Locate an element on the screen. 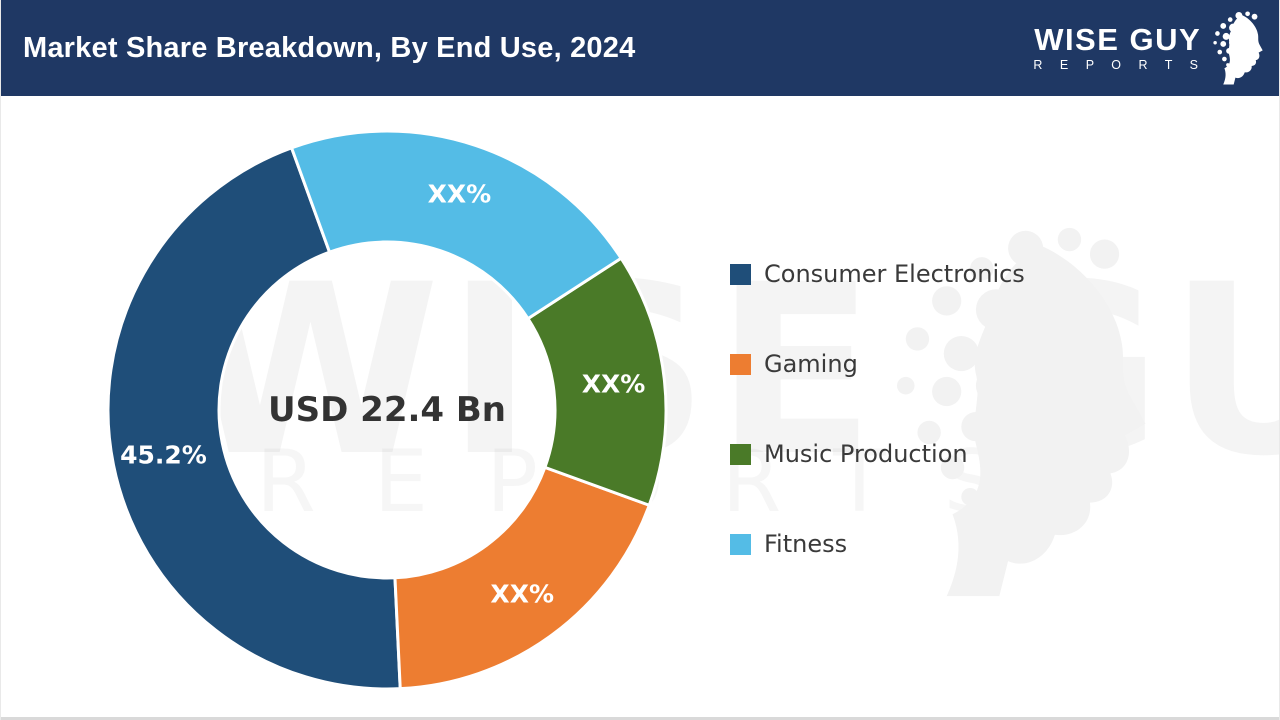 This screenshot has width=1280, height=720. slice-label-music-production: XX% is located at coordinates (613, 384).